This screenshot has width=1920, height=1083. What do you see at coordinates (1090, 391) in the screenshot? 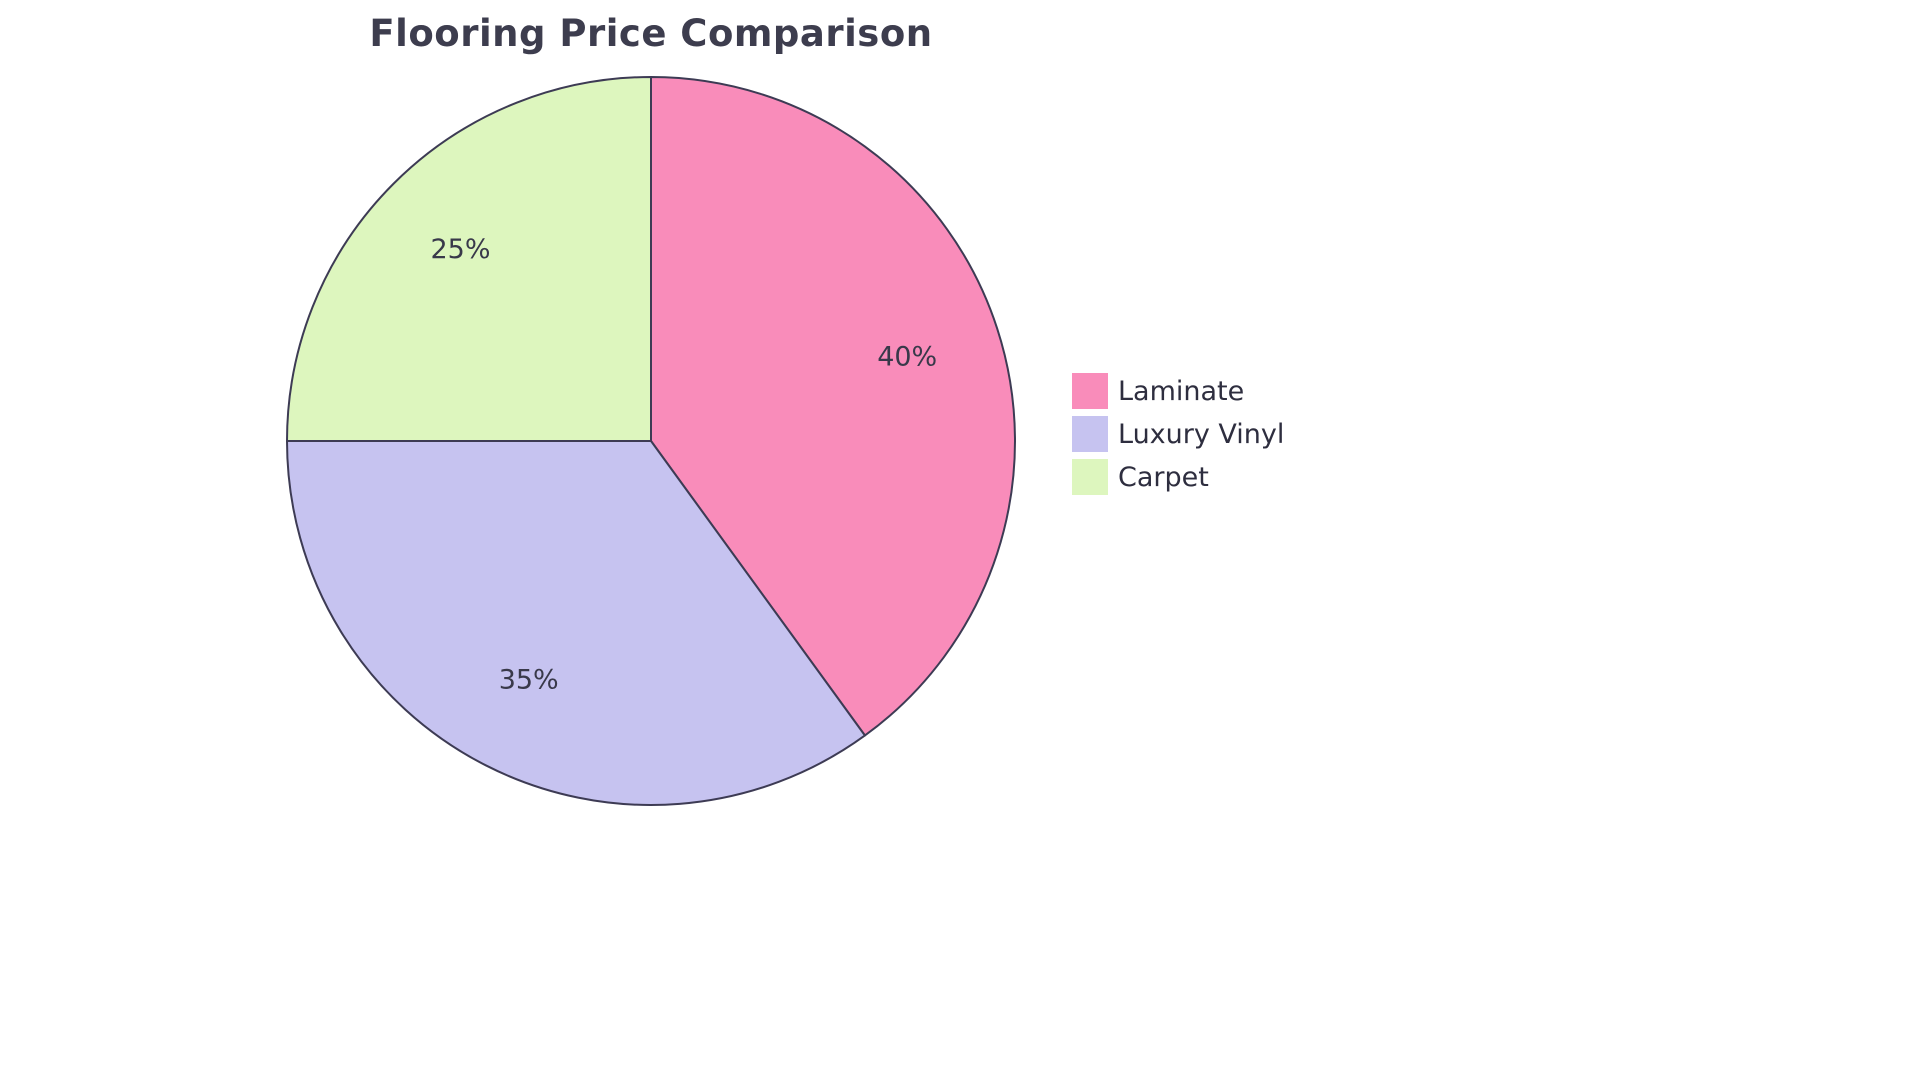
I see `legend-swatch-laminate` at bounding box center [1090, 391].